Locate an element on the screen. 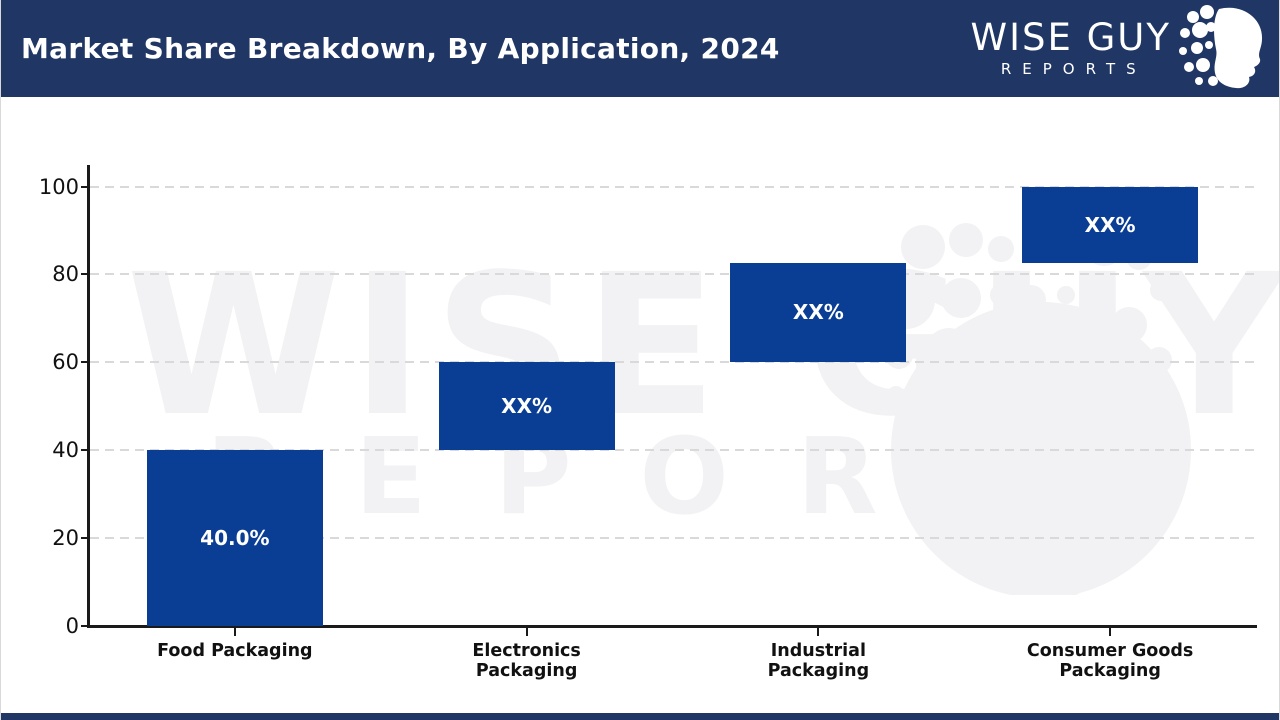  bar-electronics-packaging: XX% is located at coordinates (526, 406).